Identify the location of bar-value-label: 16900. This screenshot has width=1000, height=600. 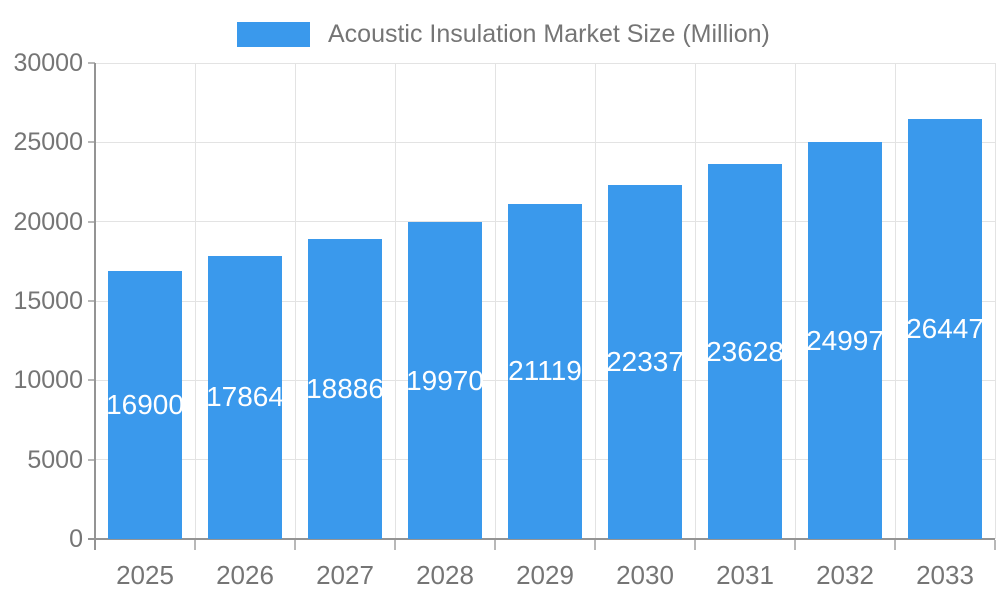
(145, 404).